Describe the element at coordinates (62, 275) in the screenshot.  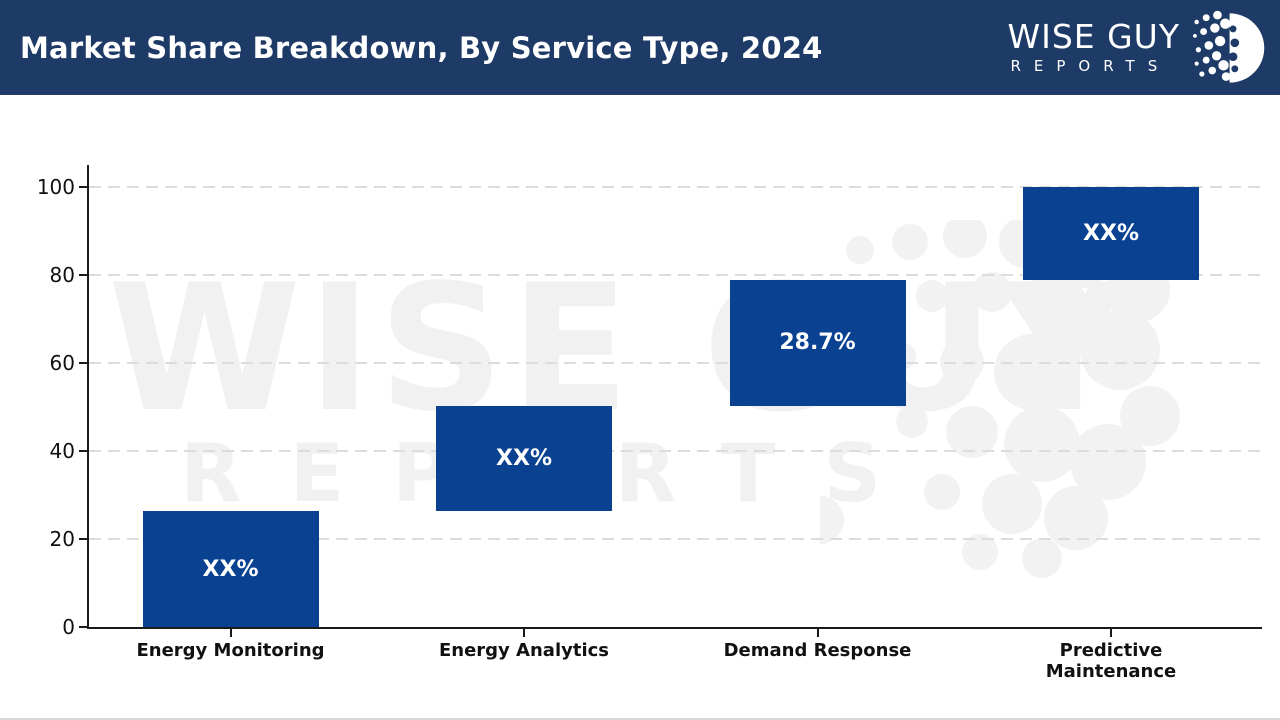
I see `y-tick-label: 80` at that location.